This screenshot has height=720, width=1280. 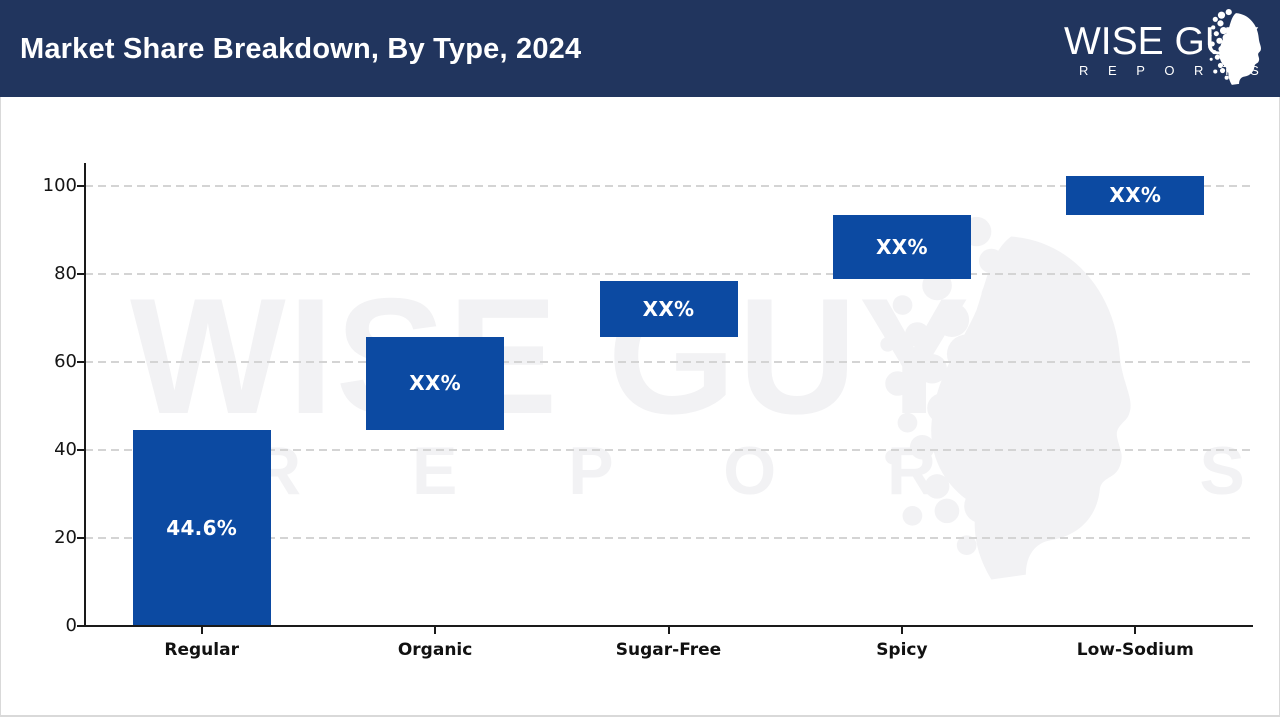 I want to click on bar-low-sodium: XX%, so click(x=1135, y=195).